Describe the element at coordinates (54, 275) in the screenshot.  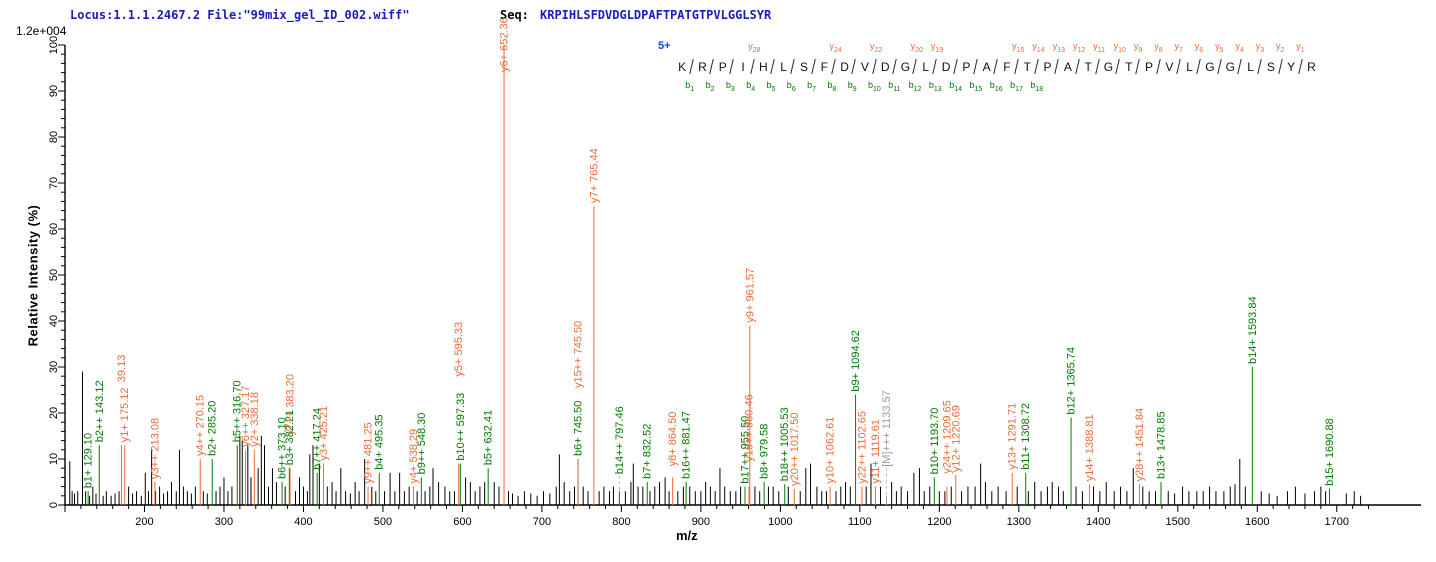
I see `y-tick-label: 50` at that location.